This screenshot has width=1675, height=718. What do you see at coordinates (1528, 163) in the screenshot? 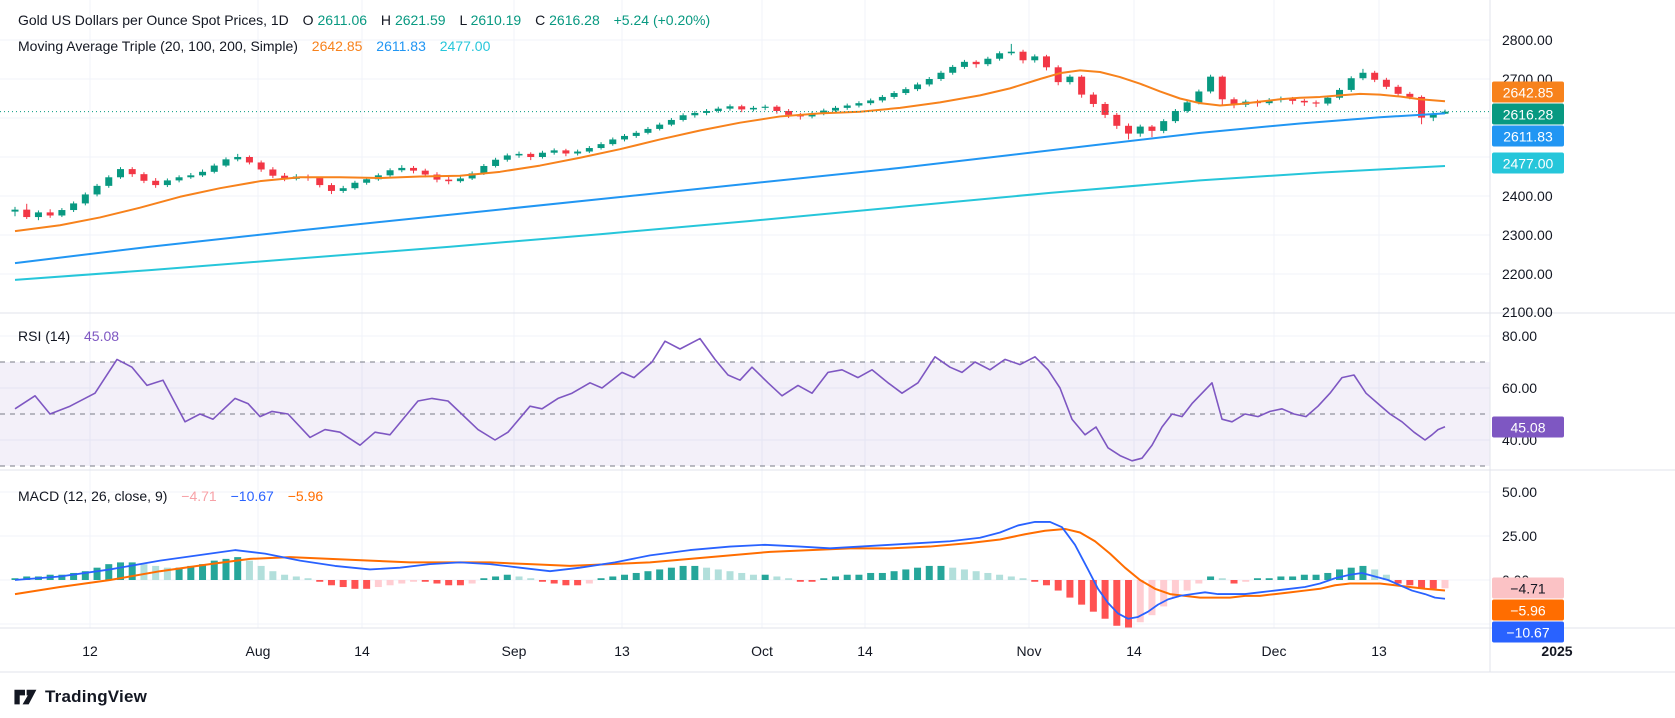
I see `price-badge: 2477.00` at bounding box center [1528, 163].